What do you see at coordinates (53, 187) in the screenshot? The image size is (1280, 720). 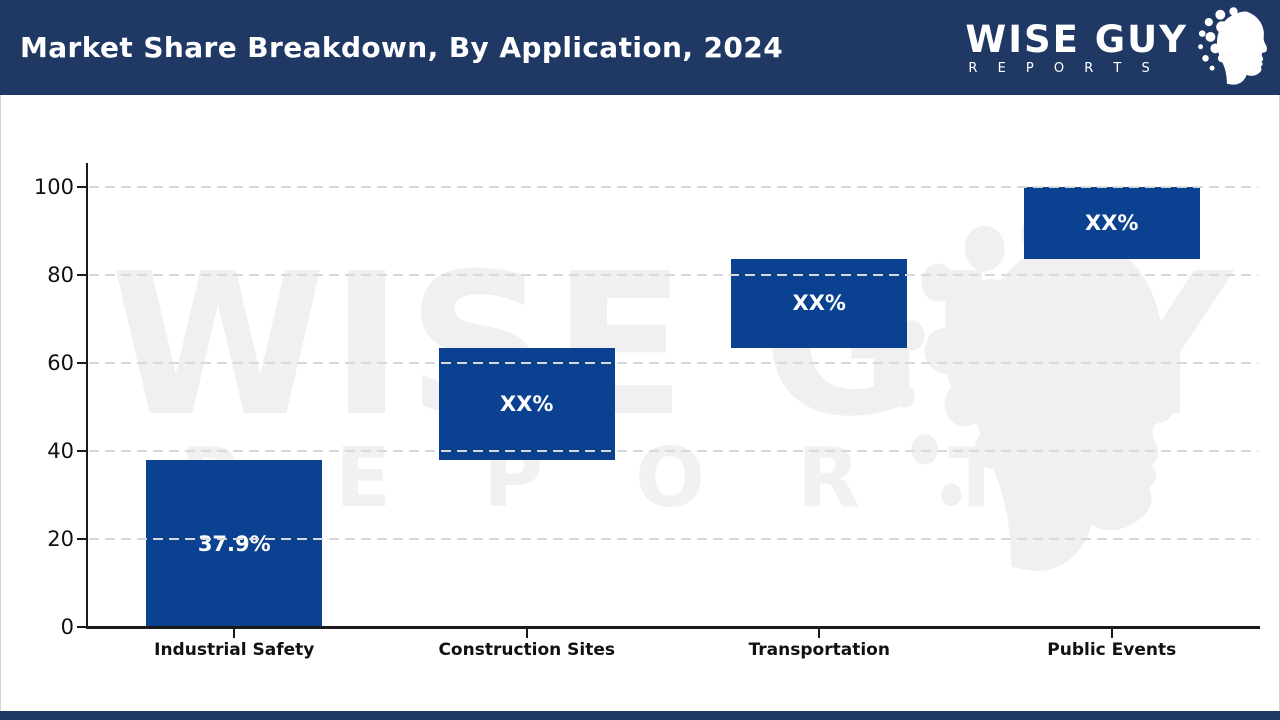 I see `y-tick-label-100: 100` at bounding box center [53, 187].